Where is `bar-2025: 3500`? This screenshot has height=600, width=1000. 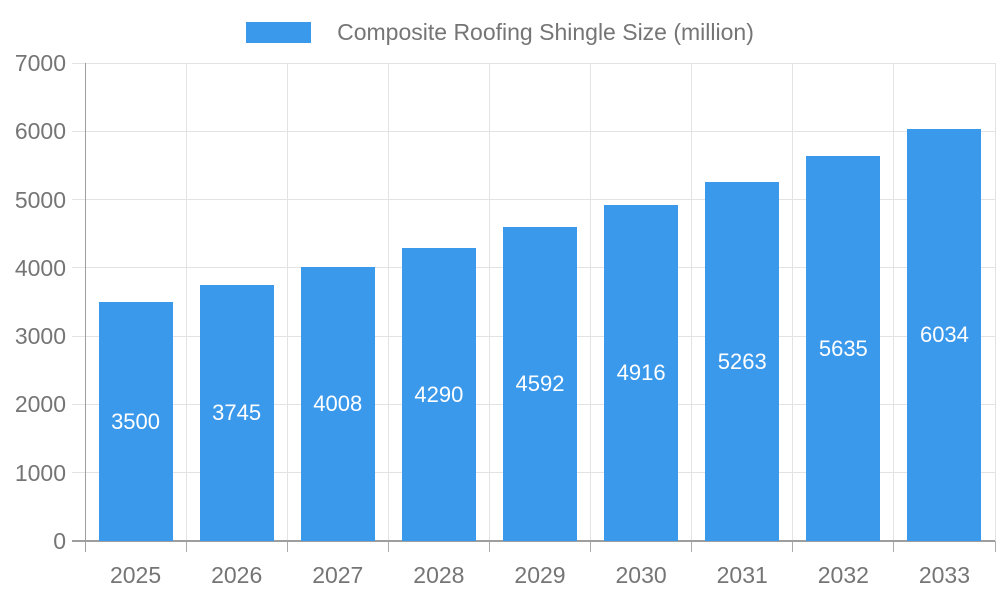 bar-2025: 3500 is located at coordinates (135, 421).